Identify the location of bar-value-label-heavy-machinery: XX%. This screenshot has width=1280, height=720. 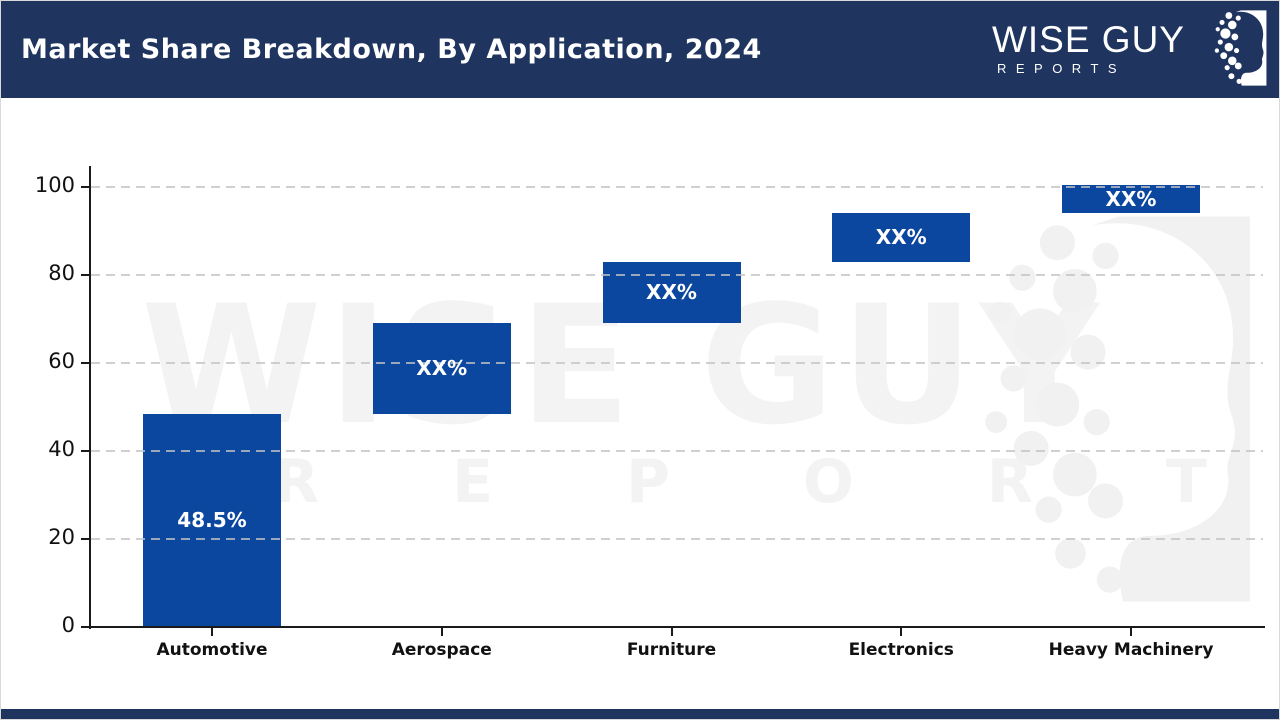
(1131, 199).